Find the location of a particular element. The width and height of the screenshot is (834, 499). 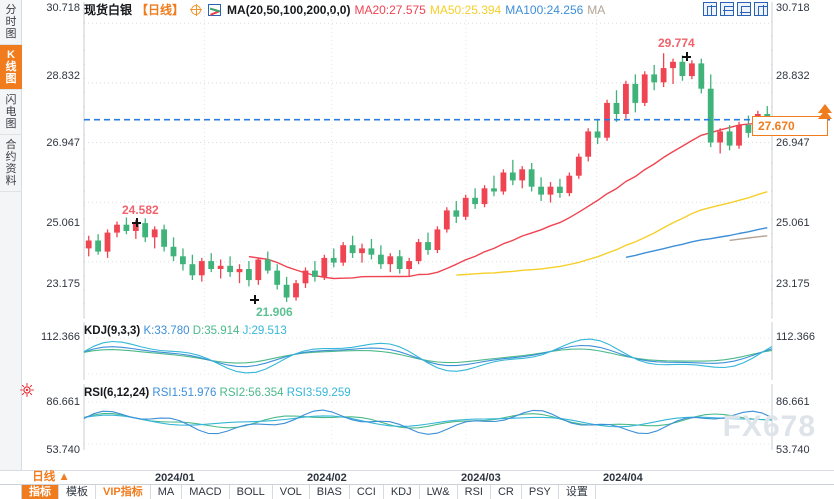

sidebar-item-lightning-label: 闪电图 is located at coordinates (11, 112).